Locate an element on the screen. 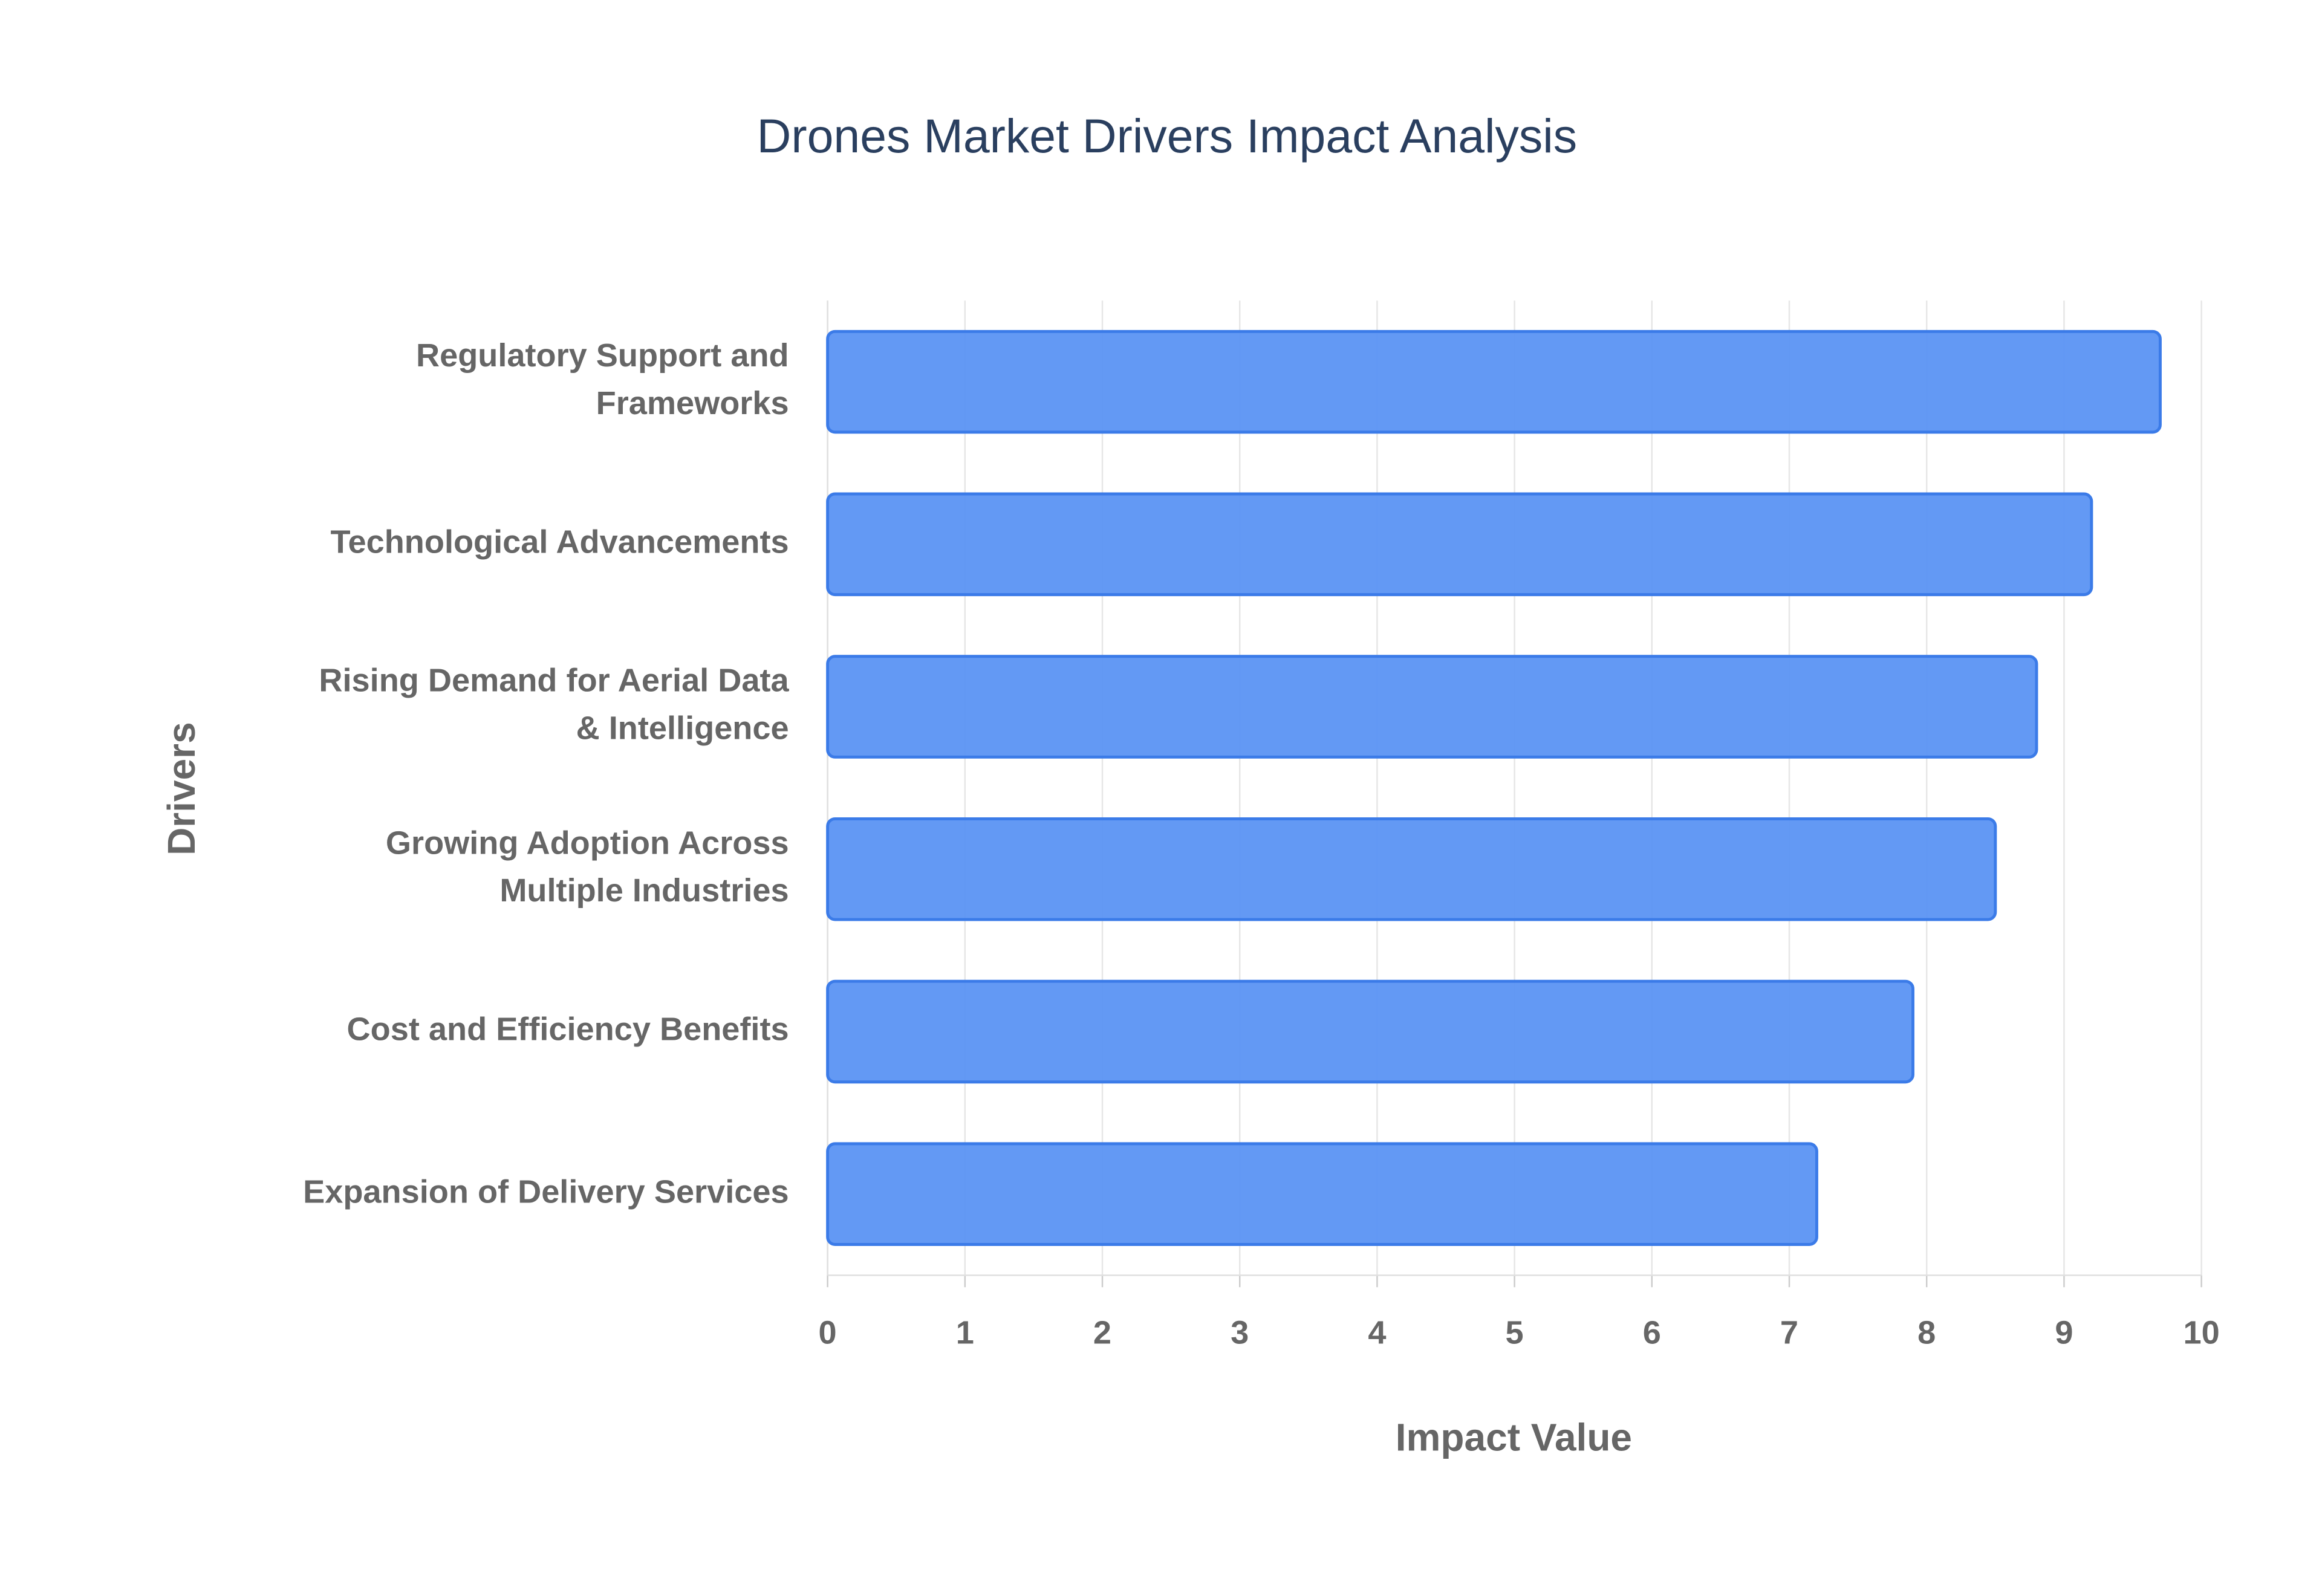 This screenshot has height=1596, width=2322. y-tick-label: Cost and Efficiency Benefits is located at coordinates (568, 1029).